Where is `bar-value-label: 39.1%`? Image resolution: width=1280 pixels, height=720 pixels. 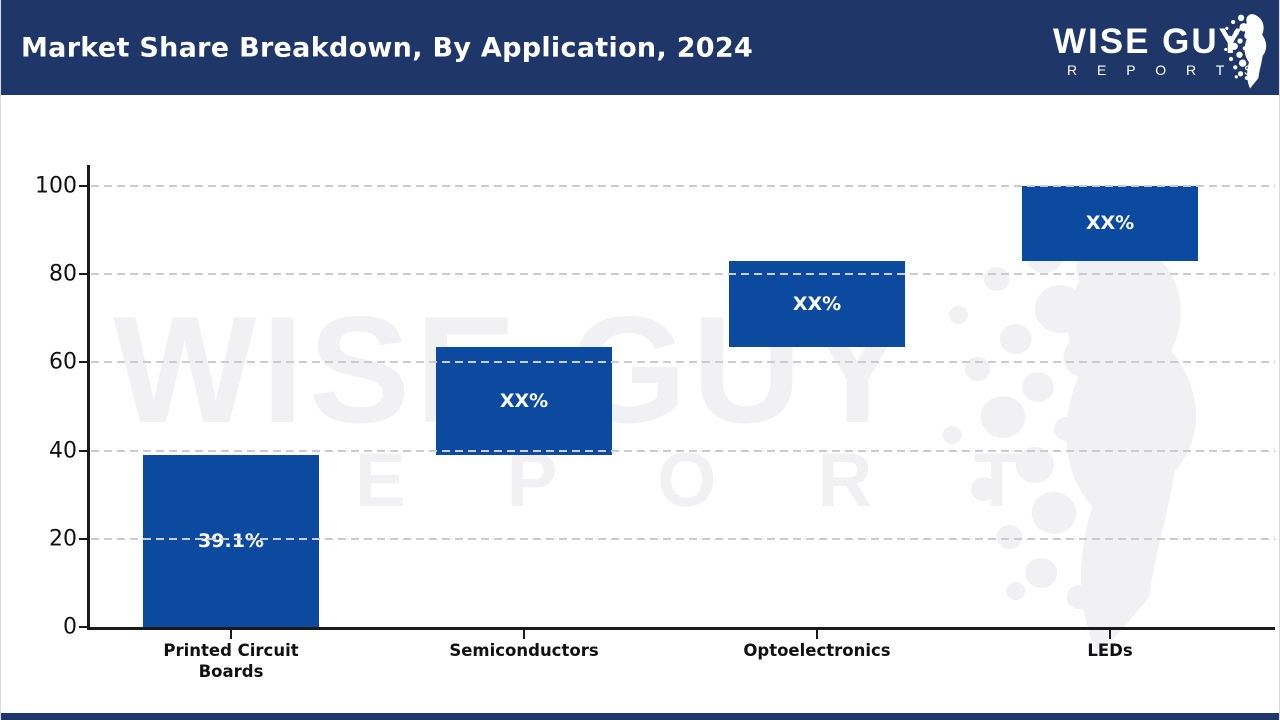 bar-value-label: 39.1% is located at coordinates (231, 540).